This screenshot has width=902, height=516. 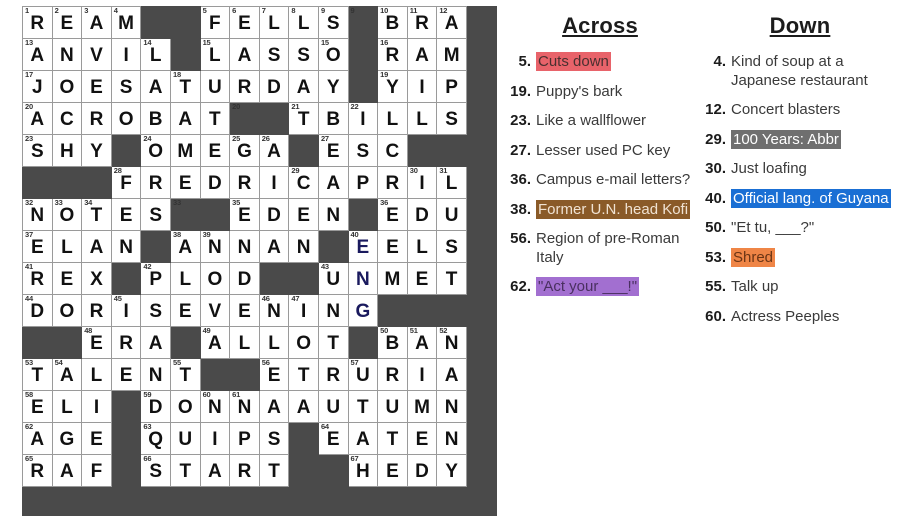 I want to click on grid-cell: 51 A, so click(x=422, y=342).